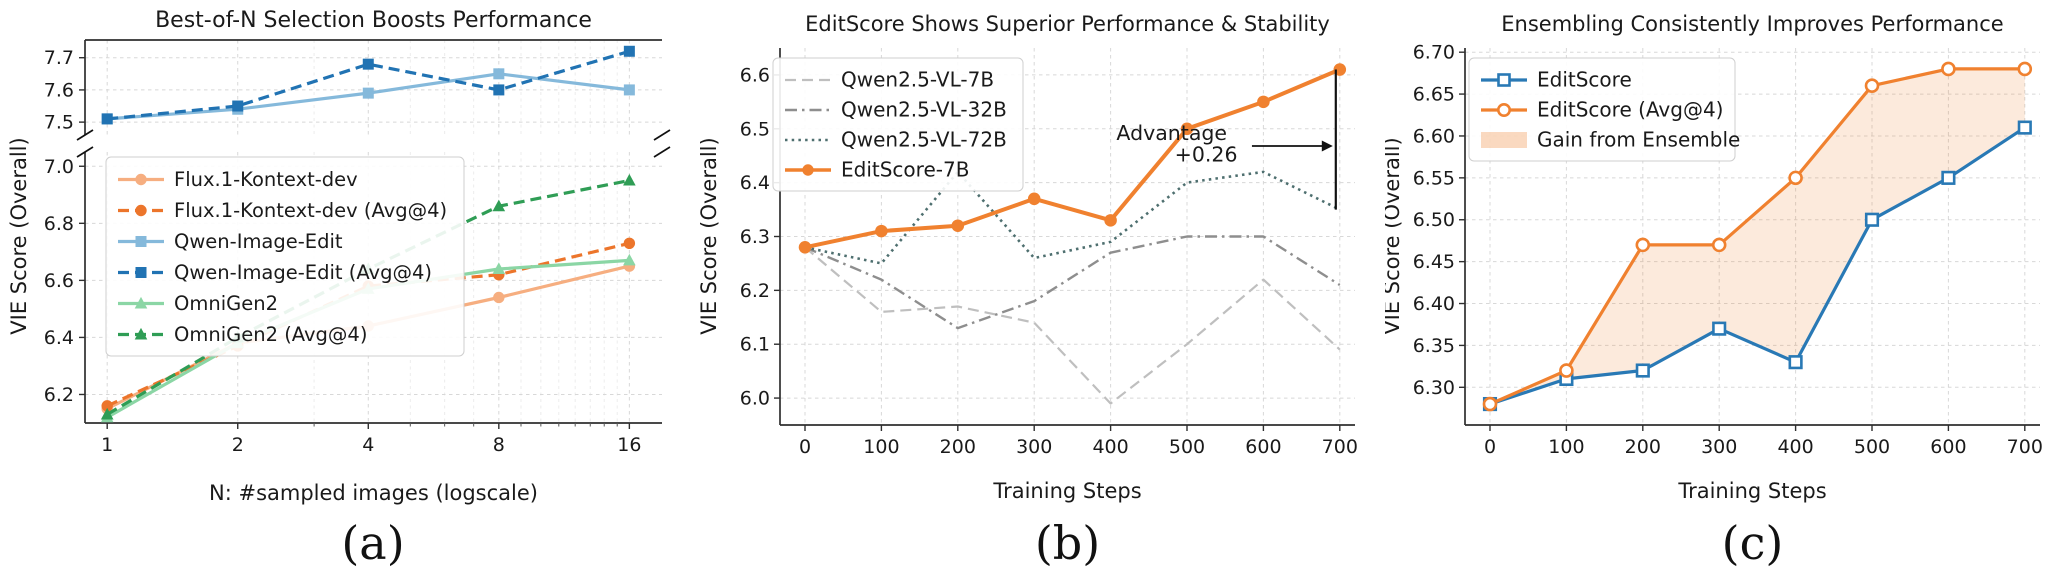 This screenshot has height=580, width=2050. I want to click on svg-text: 8, so click(499, 445).